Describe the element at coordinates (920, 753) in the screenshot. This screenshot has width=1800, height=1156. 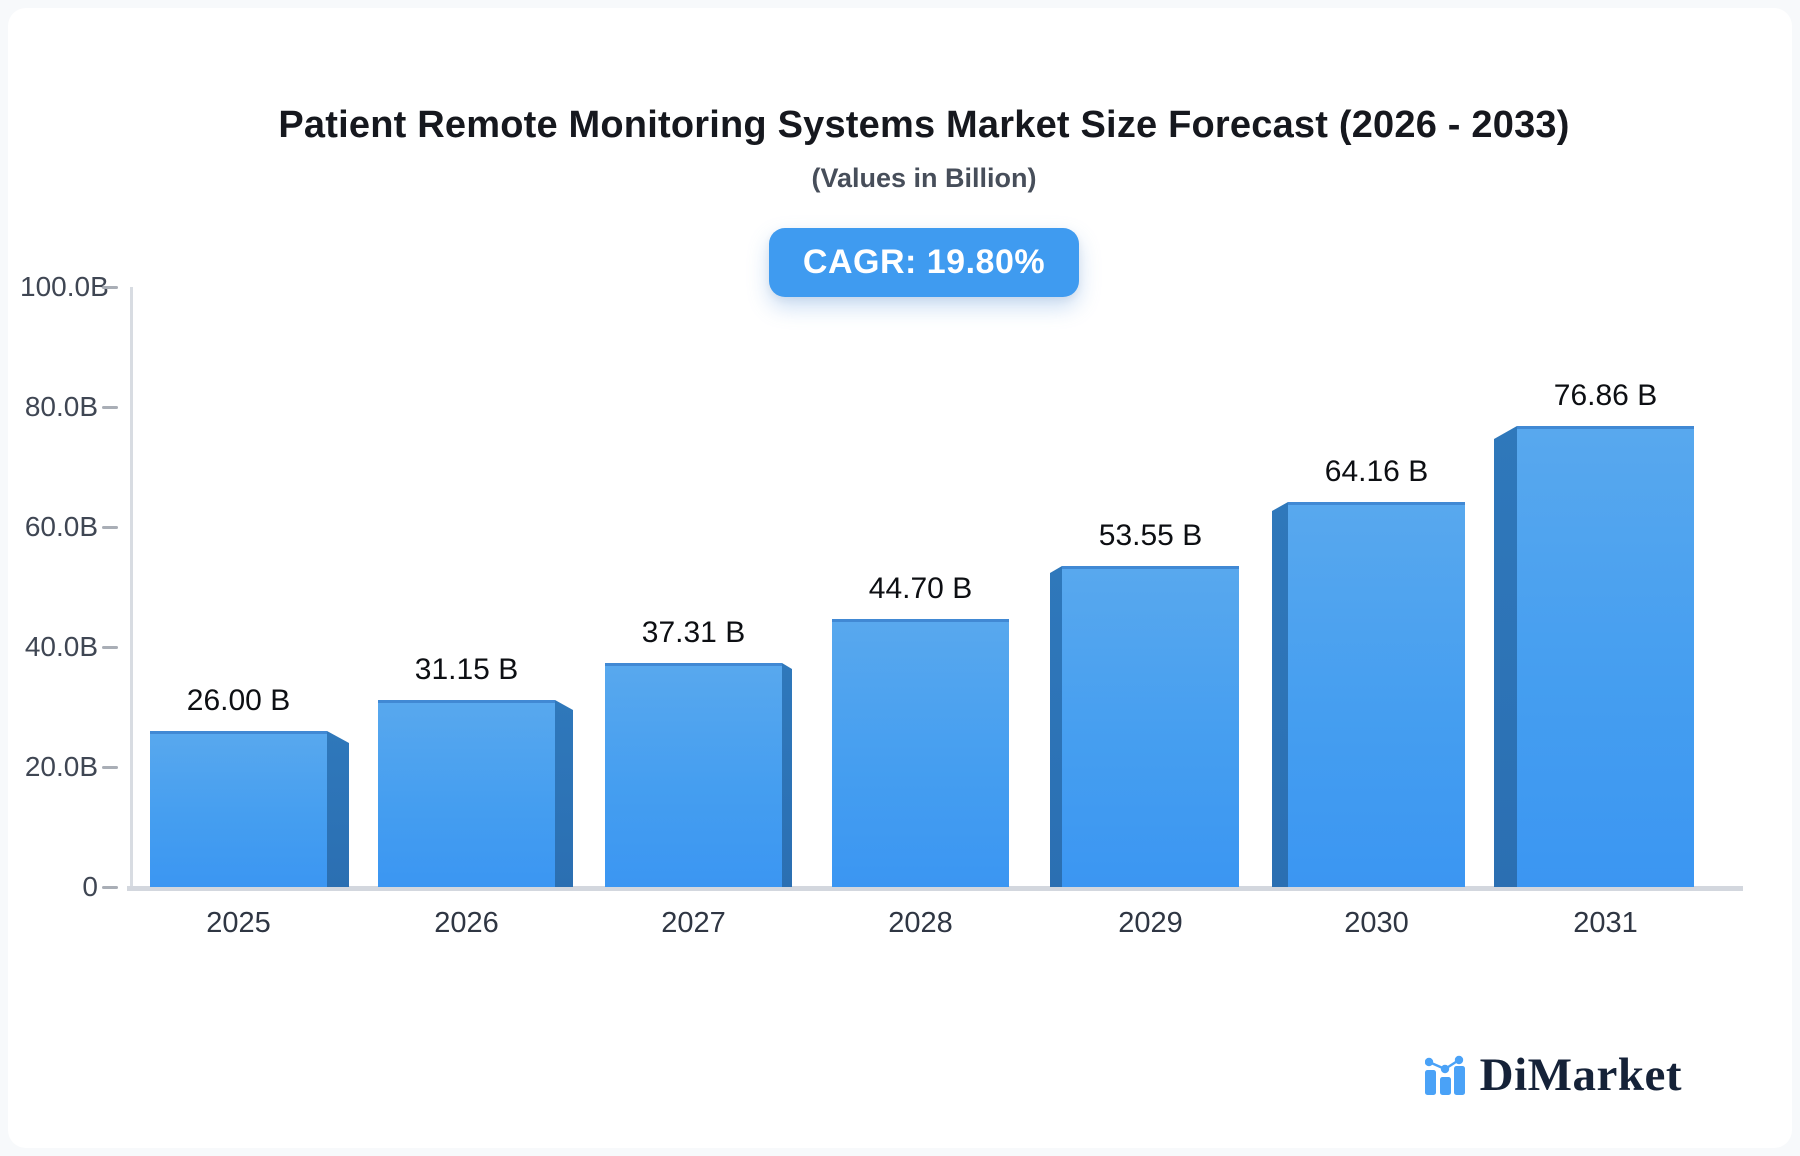
I see `bar-2028` at that location.